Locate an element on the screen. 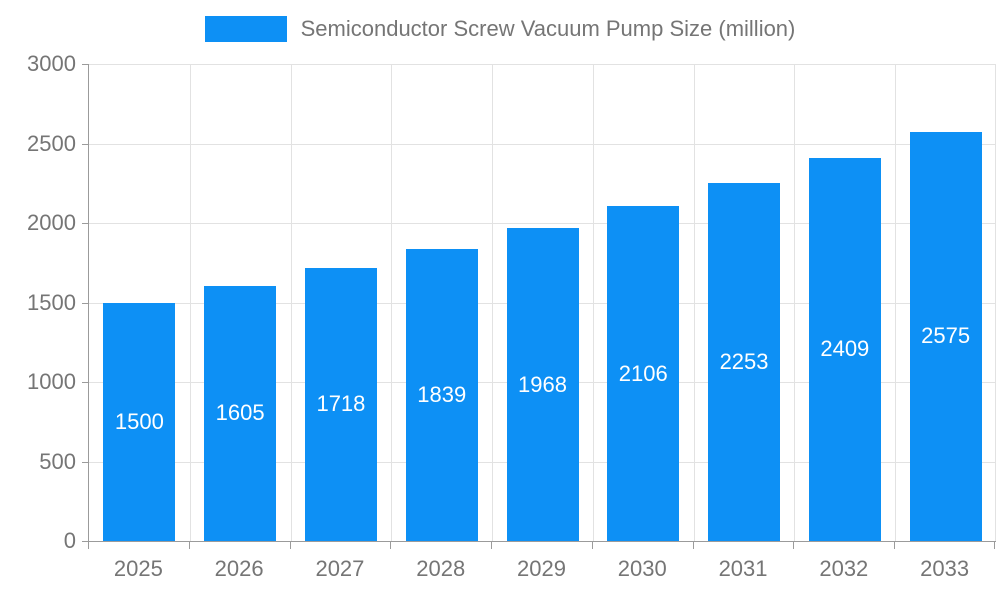 This screenshot has height=600, width=1000. y-axis-tick-label: 2000 is located at coordinates (51, 222).